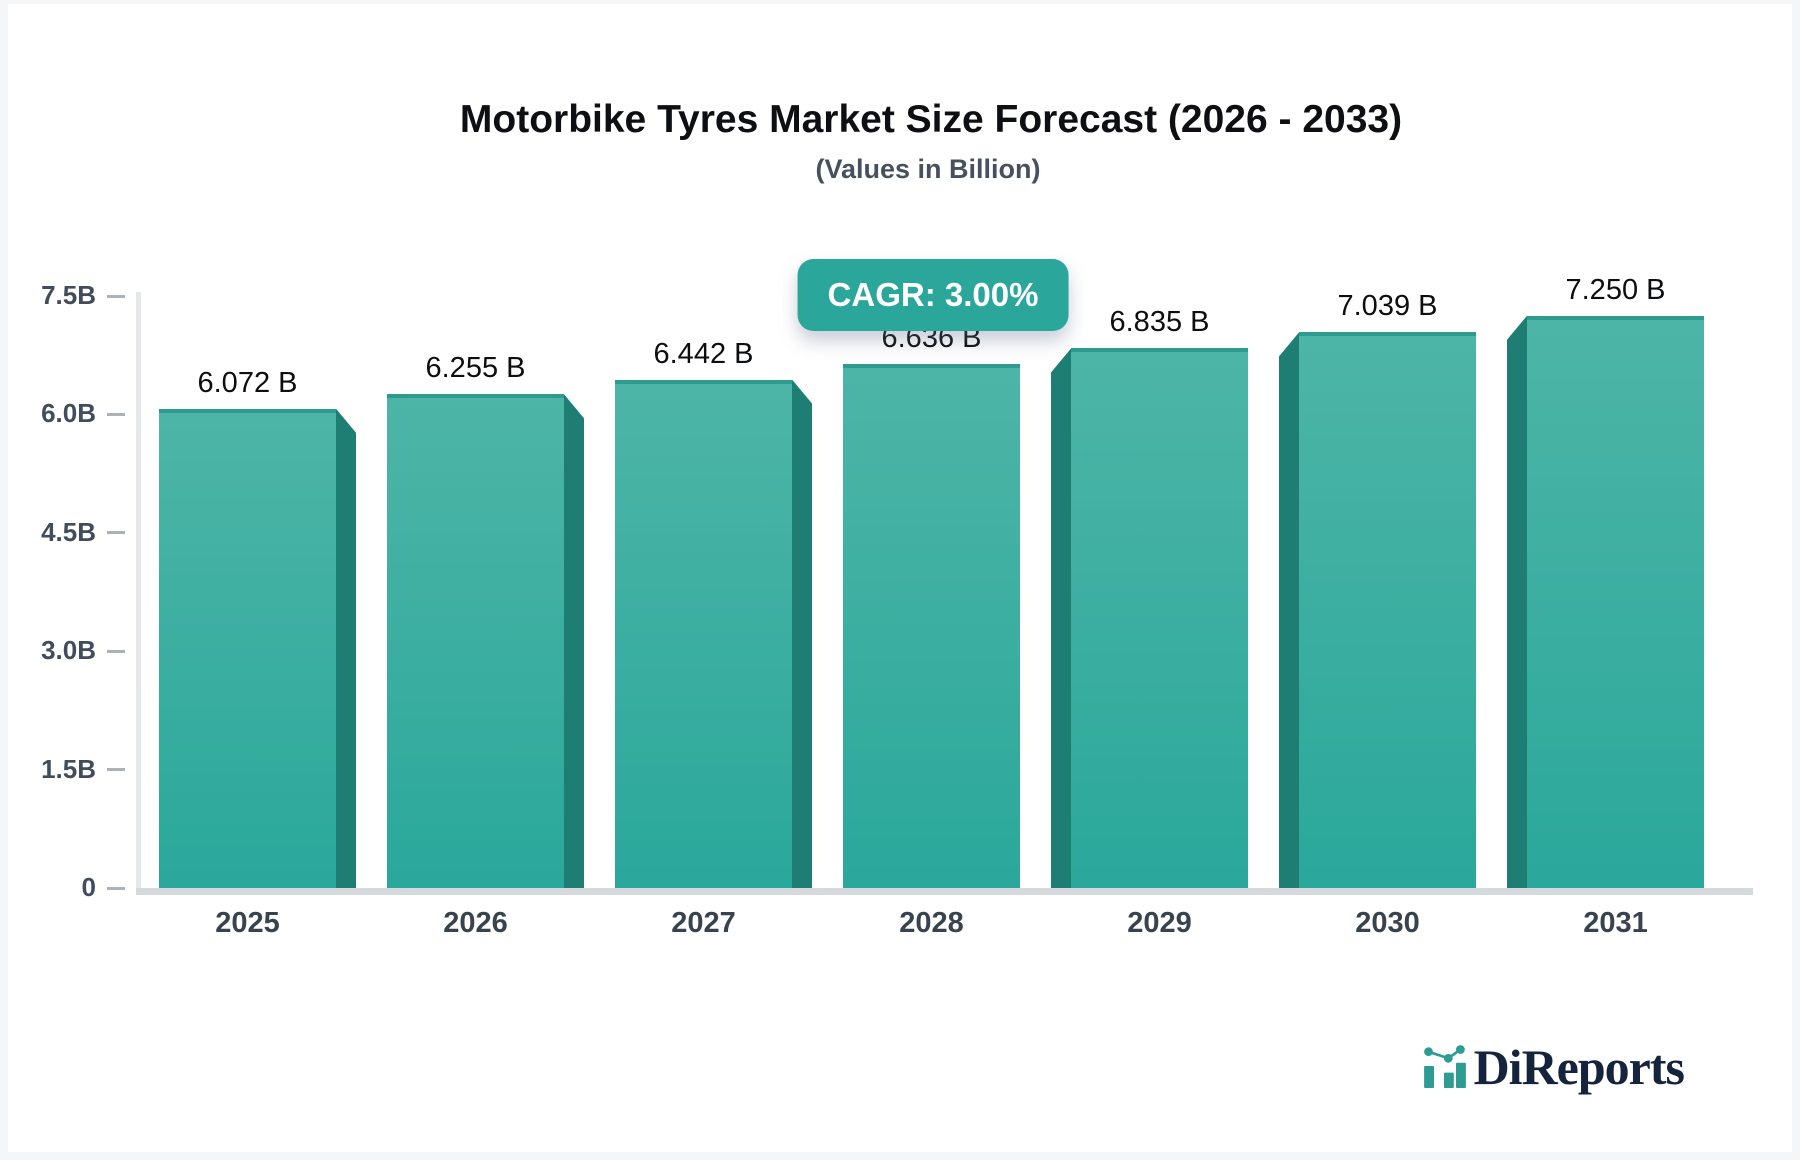 The image size is (1800, 1160). What do you see at coordinates (1159, 618) in the screenshot?
I see `bar-face-2029` at bounding box center [1159, 618].